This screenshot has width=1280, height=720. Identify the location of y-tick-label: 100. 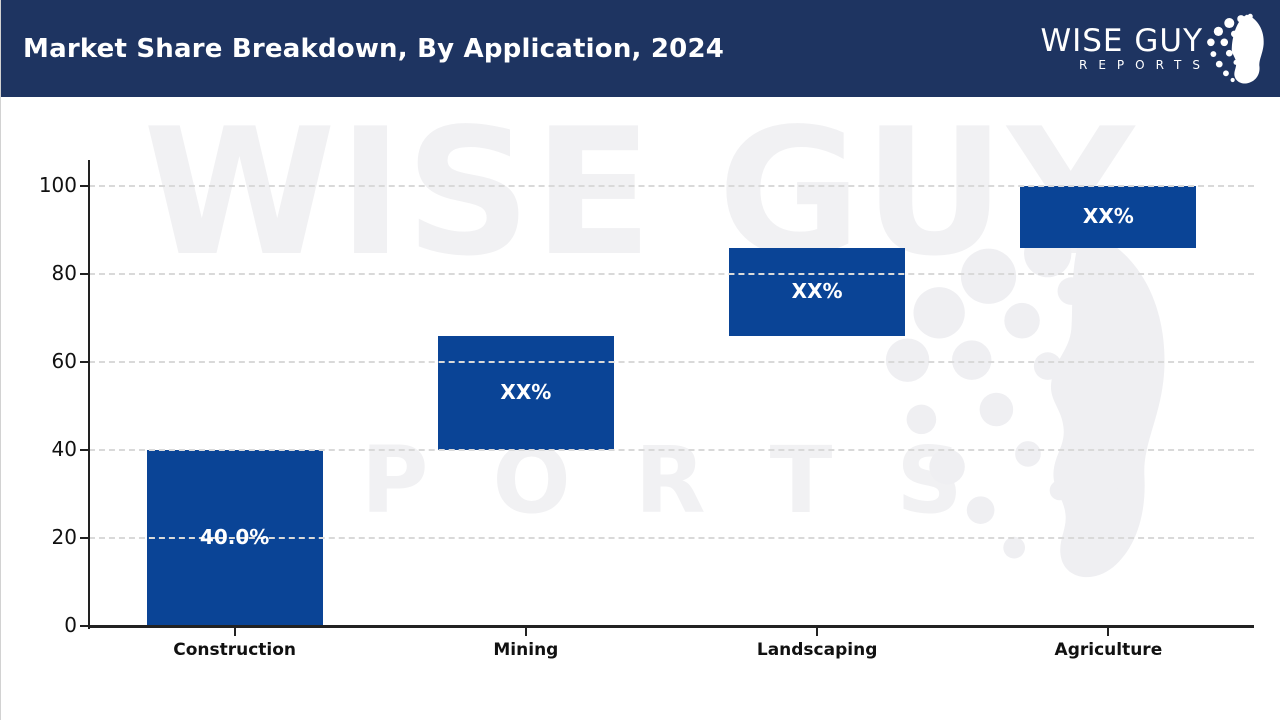
(57, 185).